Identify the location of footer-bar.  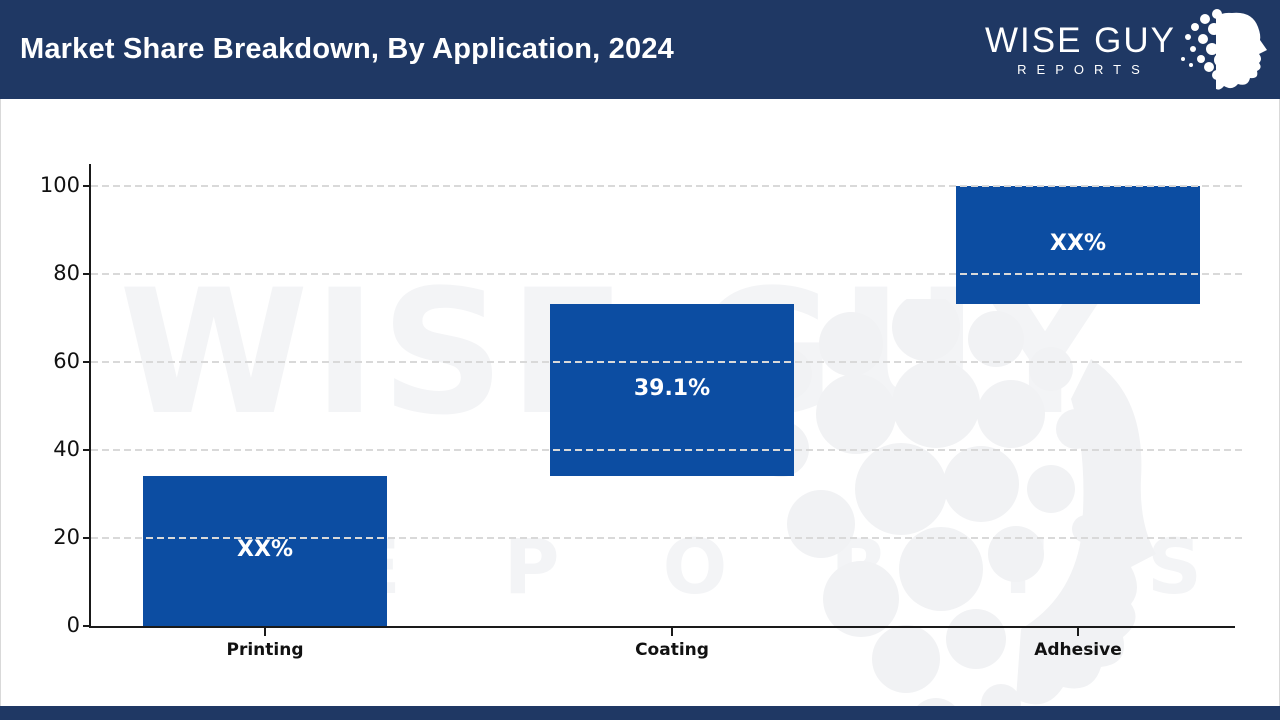
(640, 713).